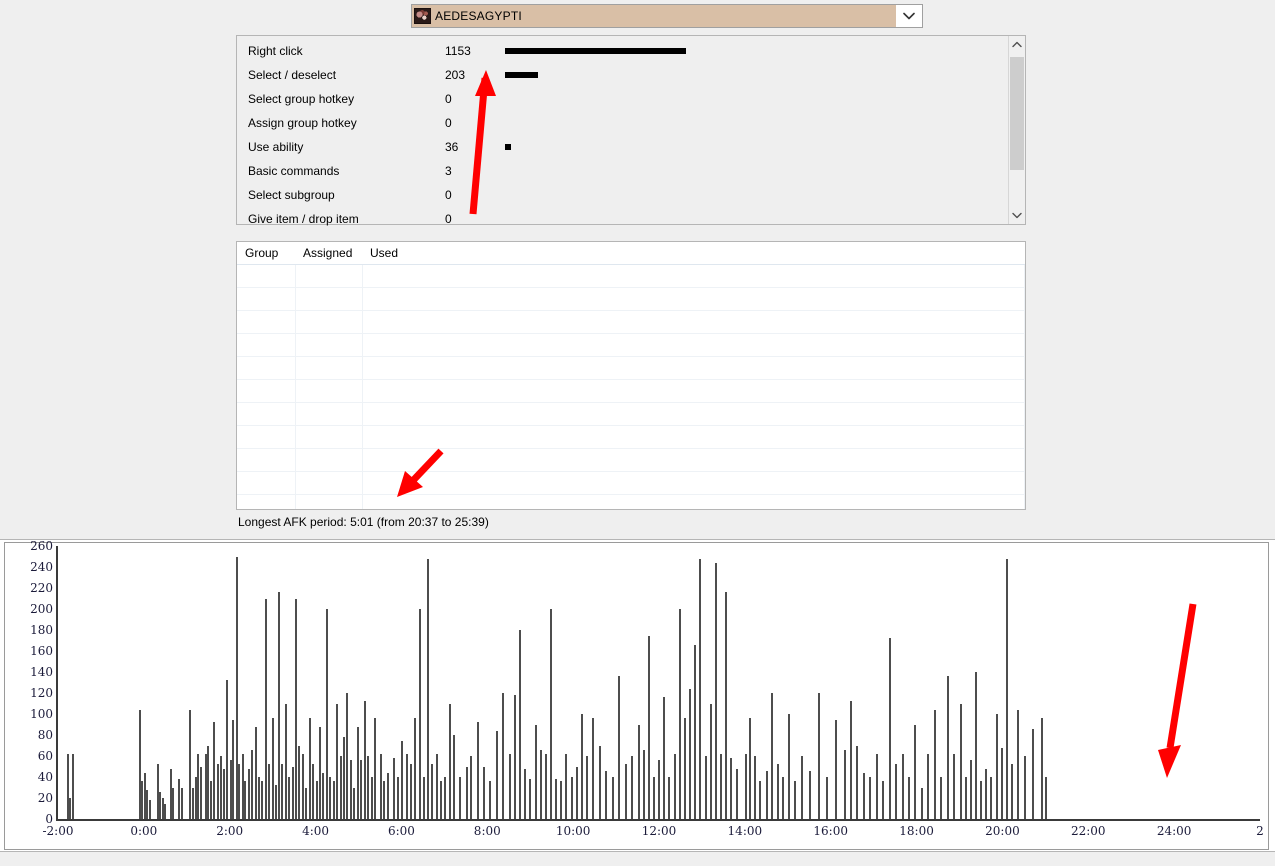 The width and height of the screenshot is (1275, 866). Describe the element at coordinates (622, 195) in the screenshot. I see `list-item: Select subgroup 0` at that location.